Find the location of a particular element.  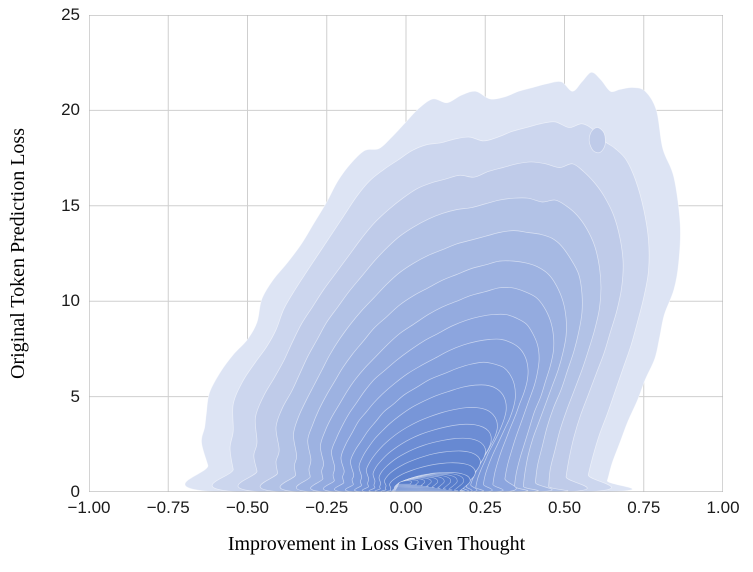

y-tick-label: 25 is located at coordinates (70, 14).